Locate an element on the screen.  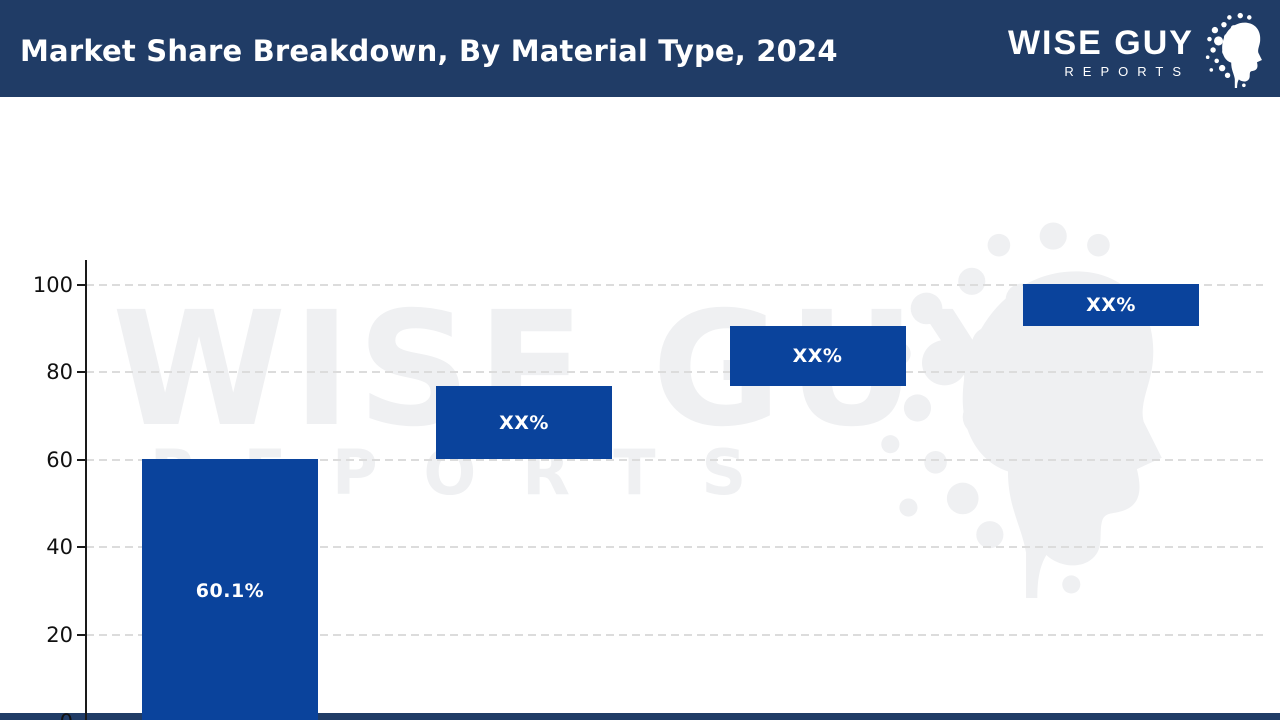
y-tick-label-40: 40 is located at coordinates (59, 547).